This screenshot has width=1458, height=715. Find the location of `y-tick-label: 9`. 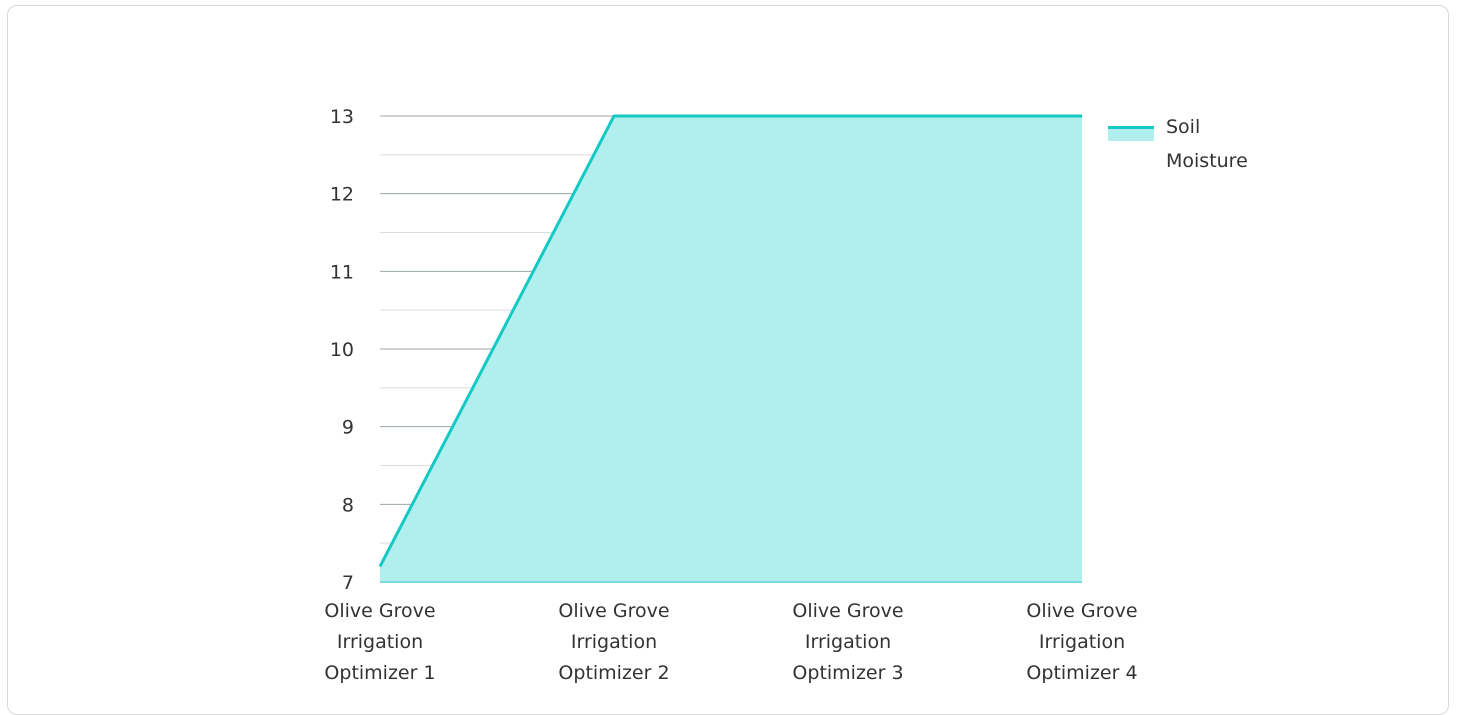

y-tick-label: 9 is located at coordinates (348, 428).